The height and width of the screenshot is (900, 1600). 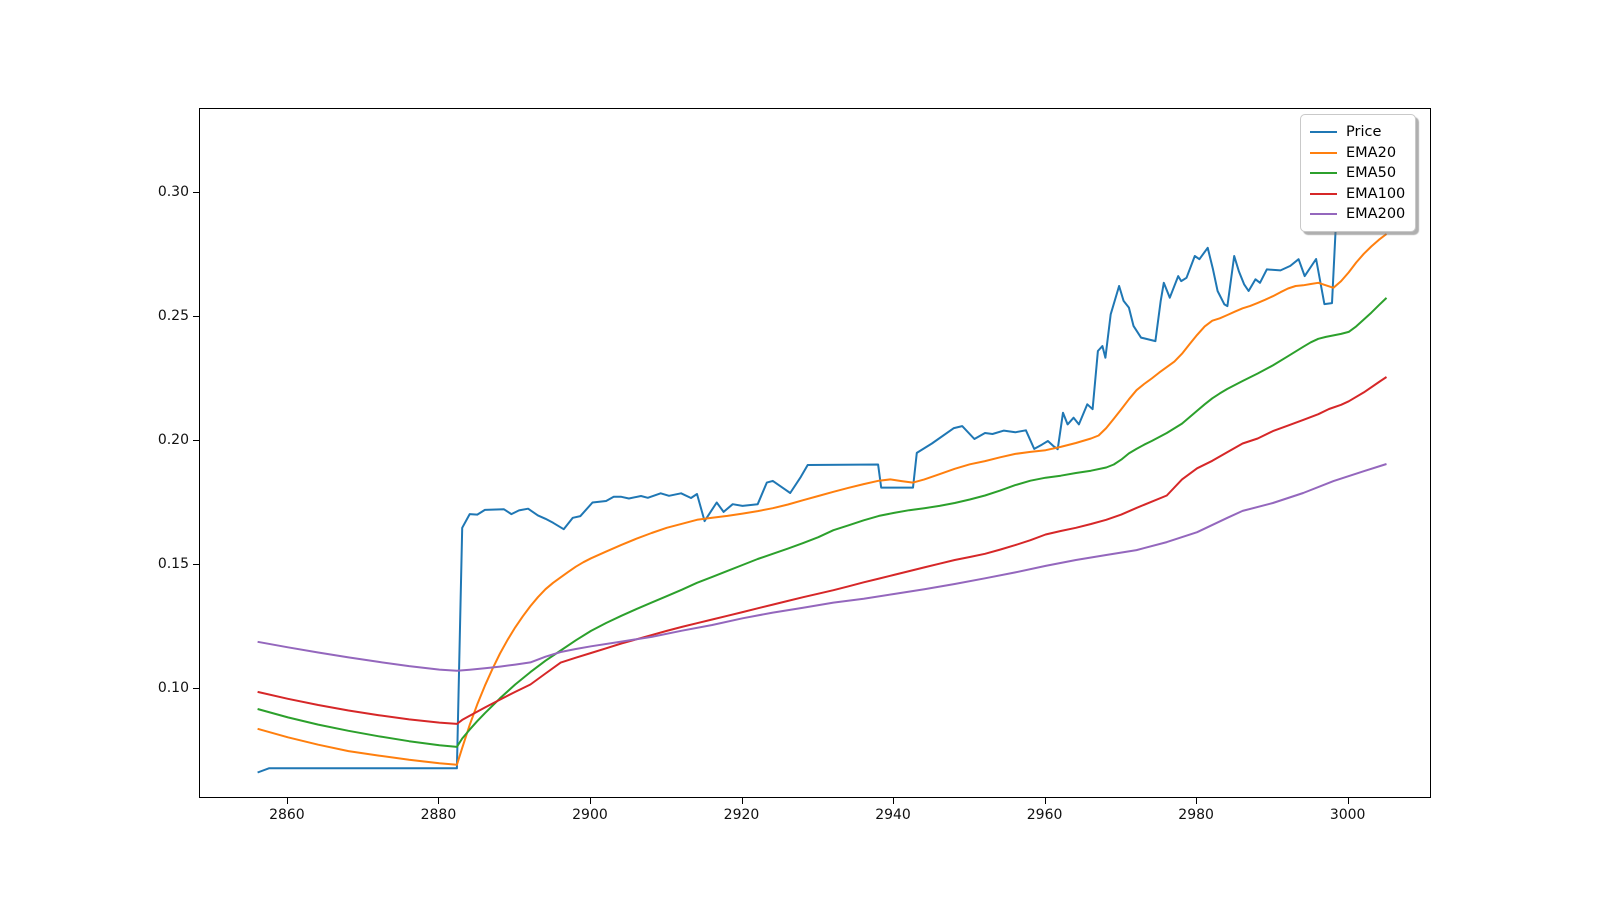 I want to click on legend-item-price: Price, so click(x=1357, y=132).